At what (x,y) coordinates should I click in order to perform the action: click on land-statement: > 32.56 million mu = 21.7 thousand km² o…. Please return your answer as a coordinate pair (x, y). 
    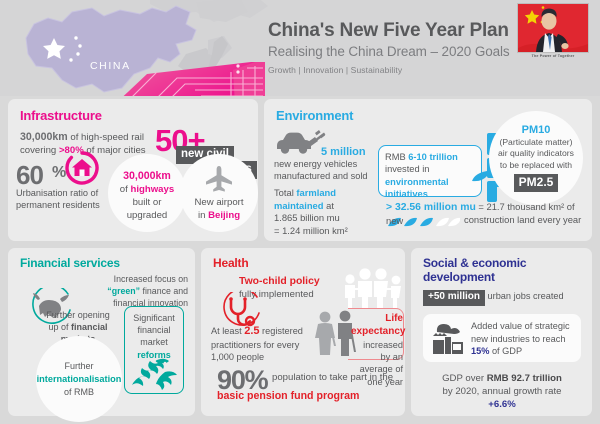
    Looking at the image, I should click on (486, 214).